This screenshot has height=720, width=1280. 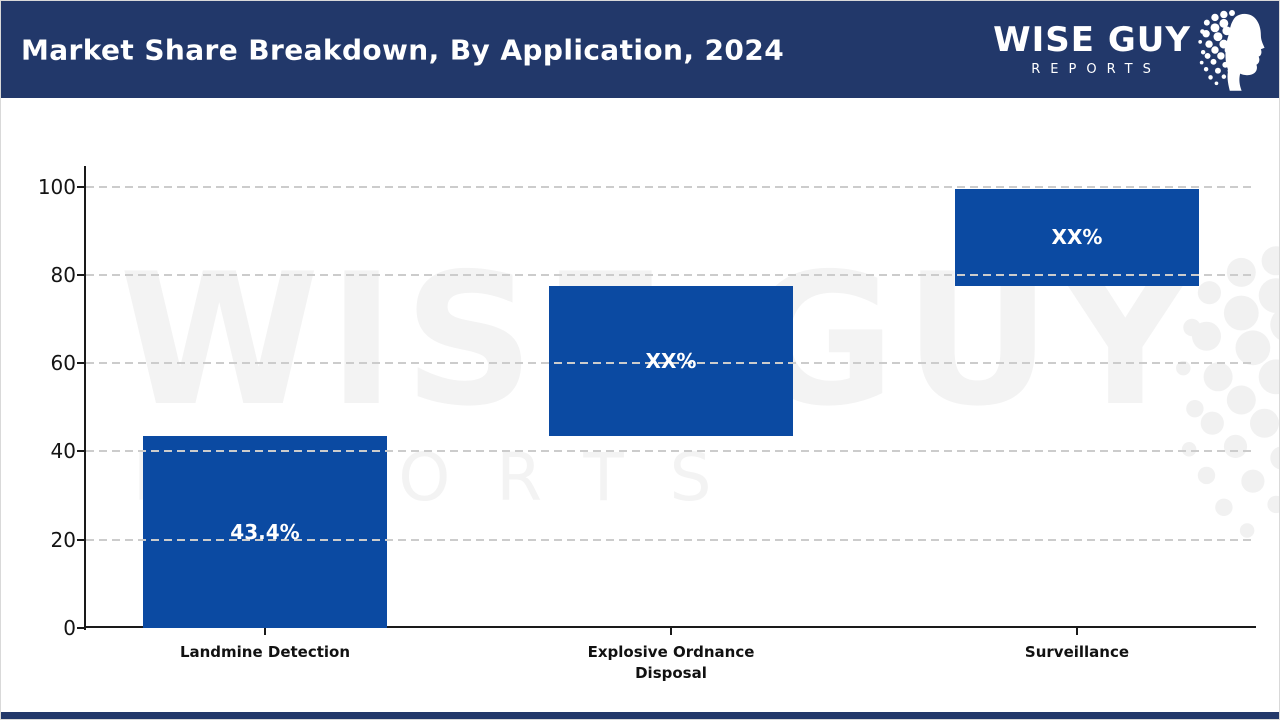 What do you see at coordinates (69, 628) in the screenshot?
I see `y-tick-label: 0` at bounding box center [69, 628].